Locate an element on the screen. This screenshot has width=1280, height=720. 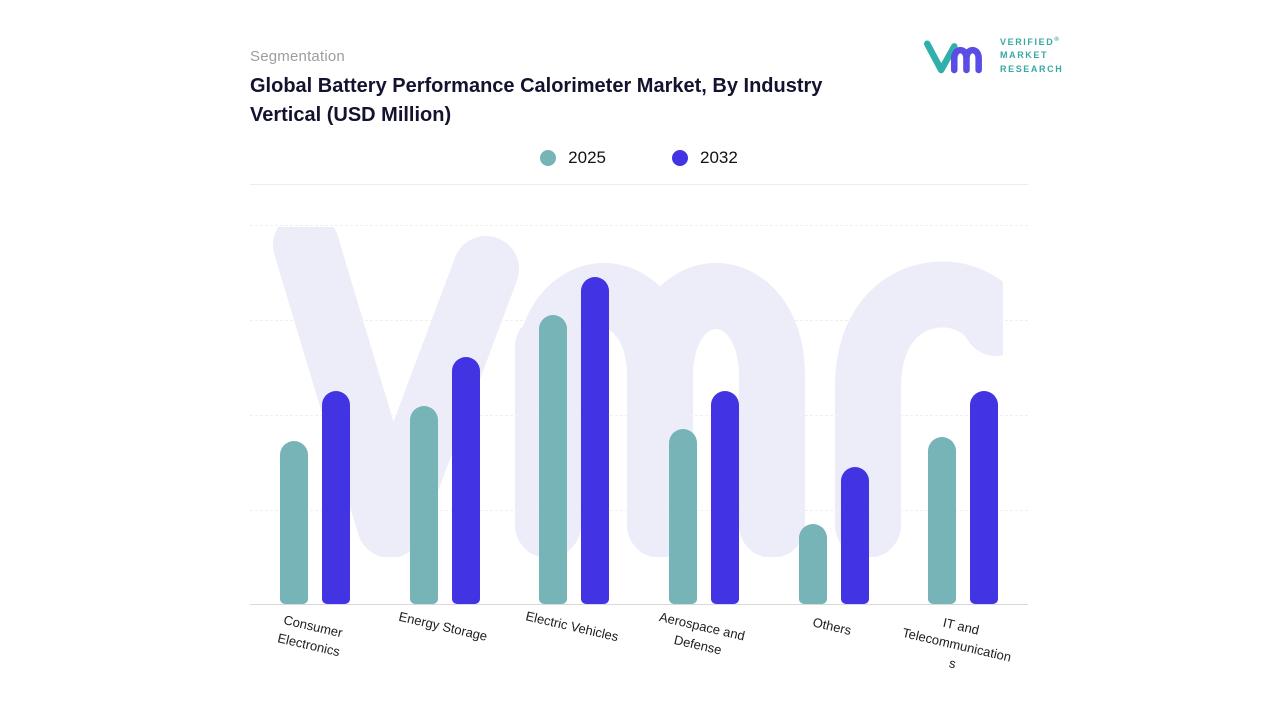
bar-group: Electric Vehicles is located at coordinates (574, 434).